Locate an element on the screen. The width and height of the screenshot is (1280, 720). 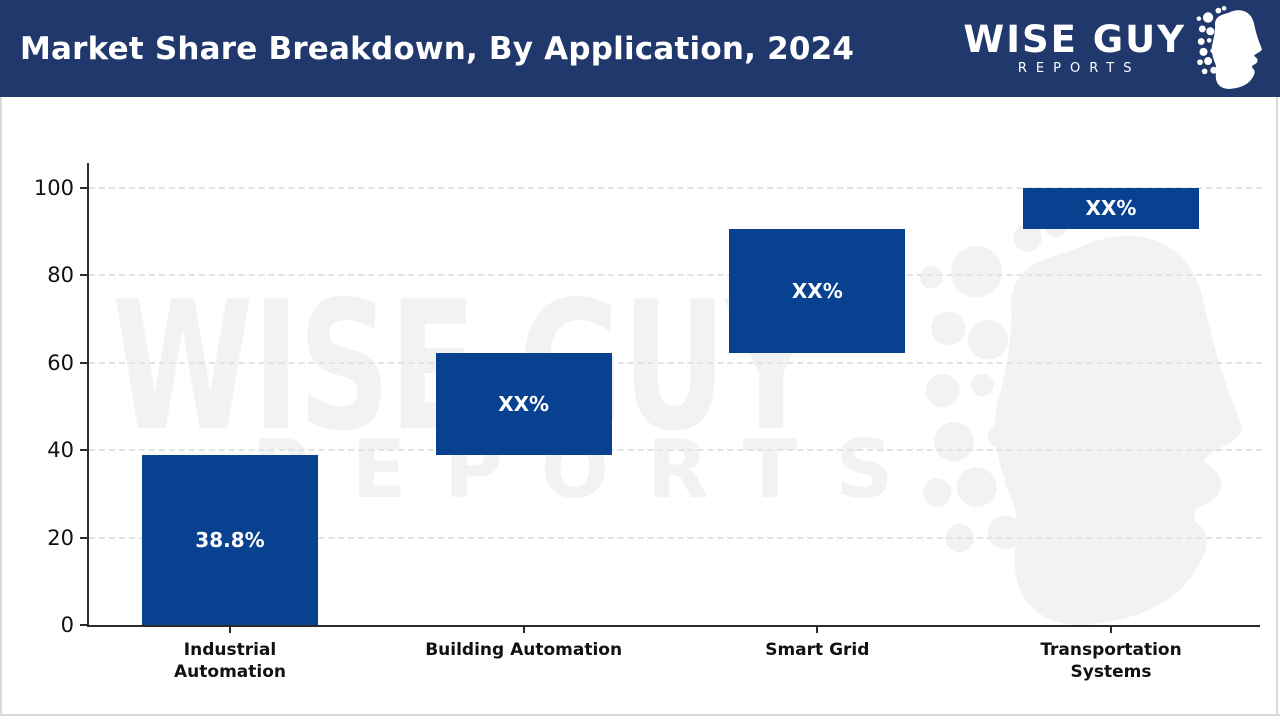
brand-logo-text: WISE GUY REPORTS is located at coordinates (1074, 48).